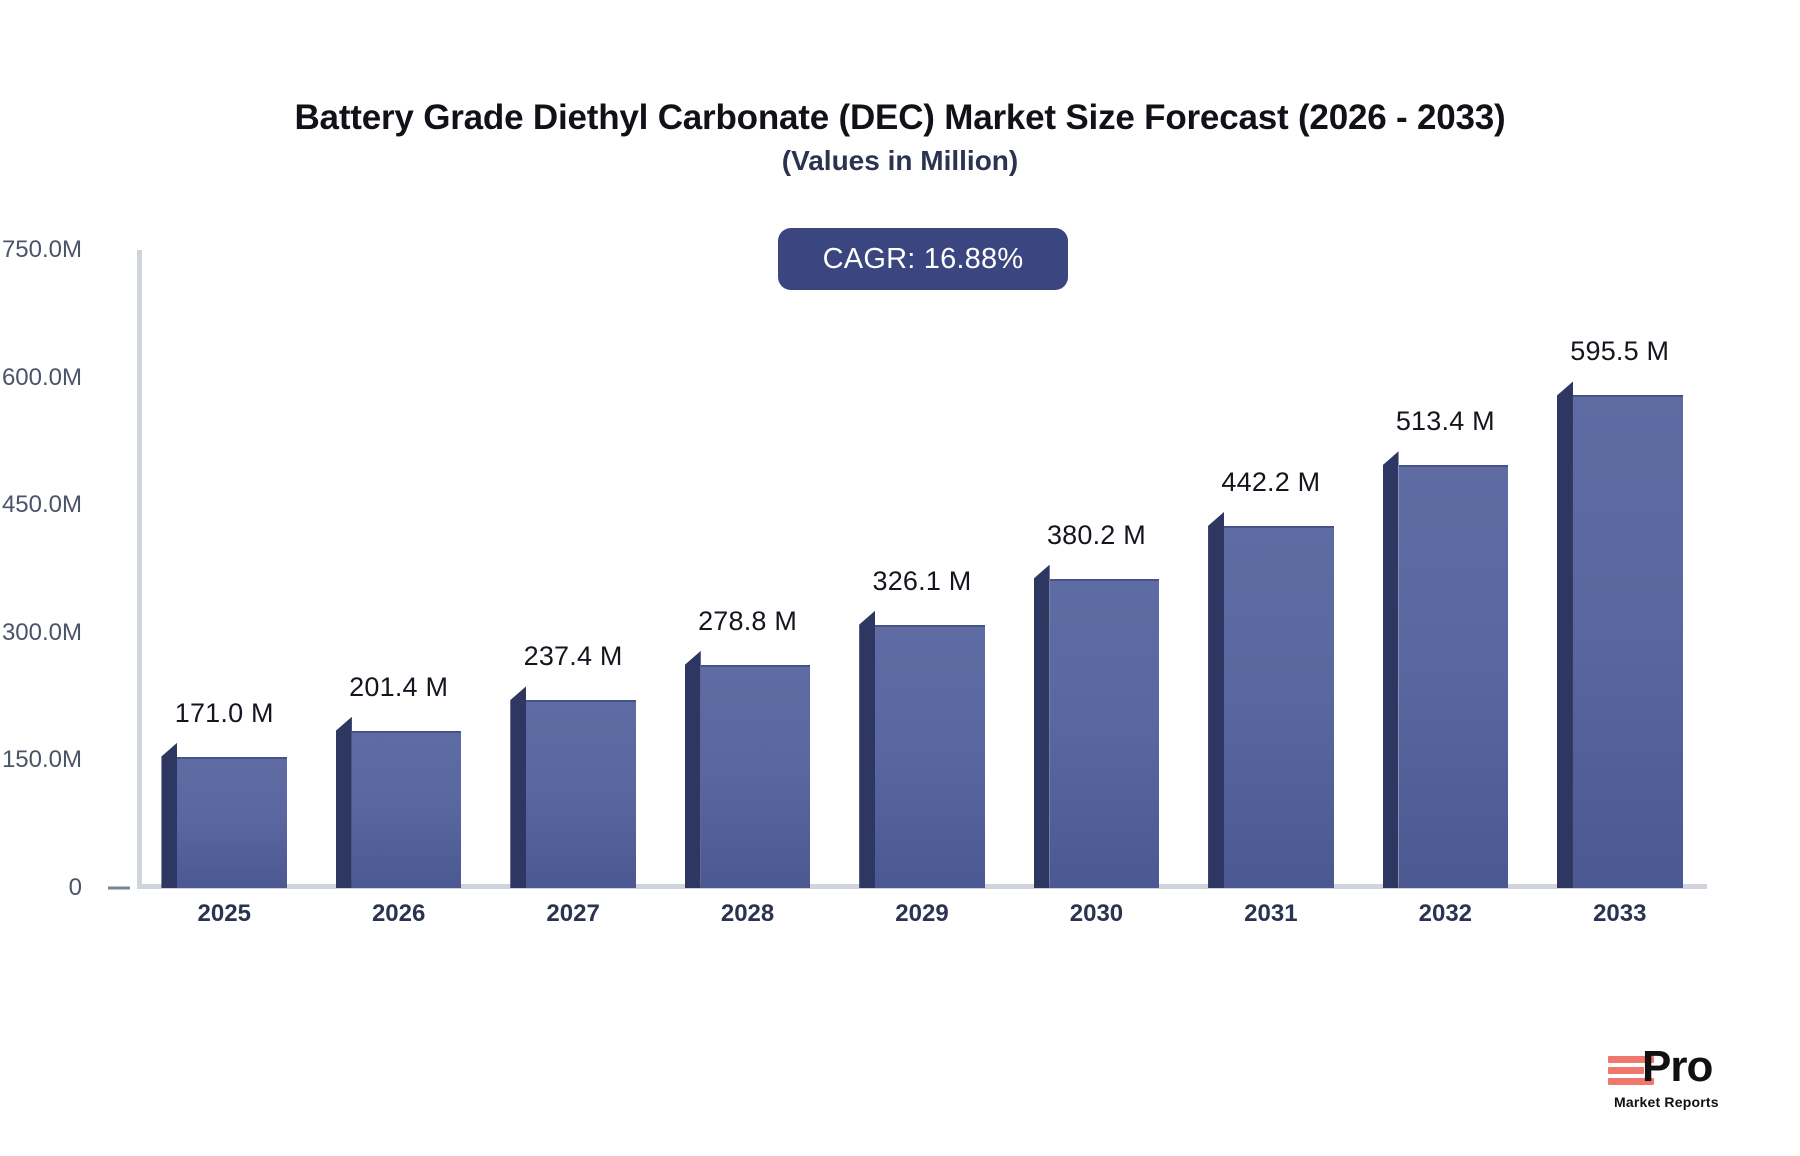  Describe the element at coordinates (1271, 481) in the screenshot. I see `bar-value-label: 442.2 M` at that location.